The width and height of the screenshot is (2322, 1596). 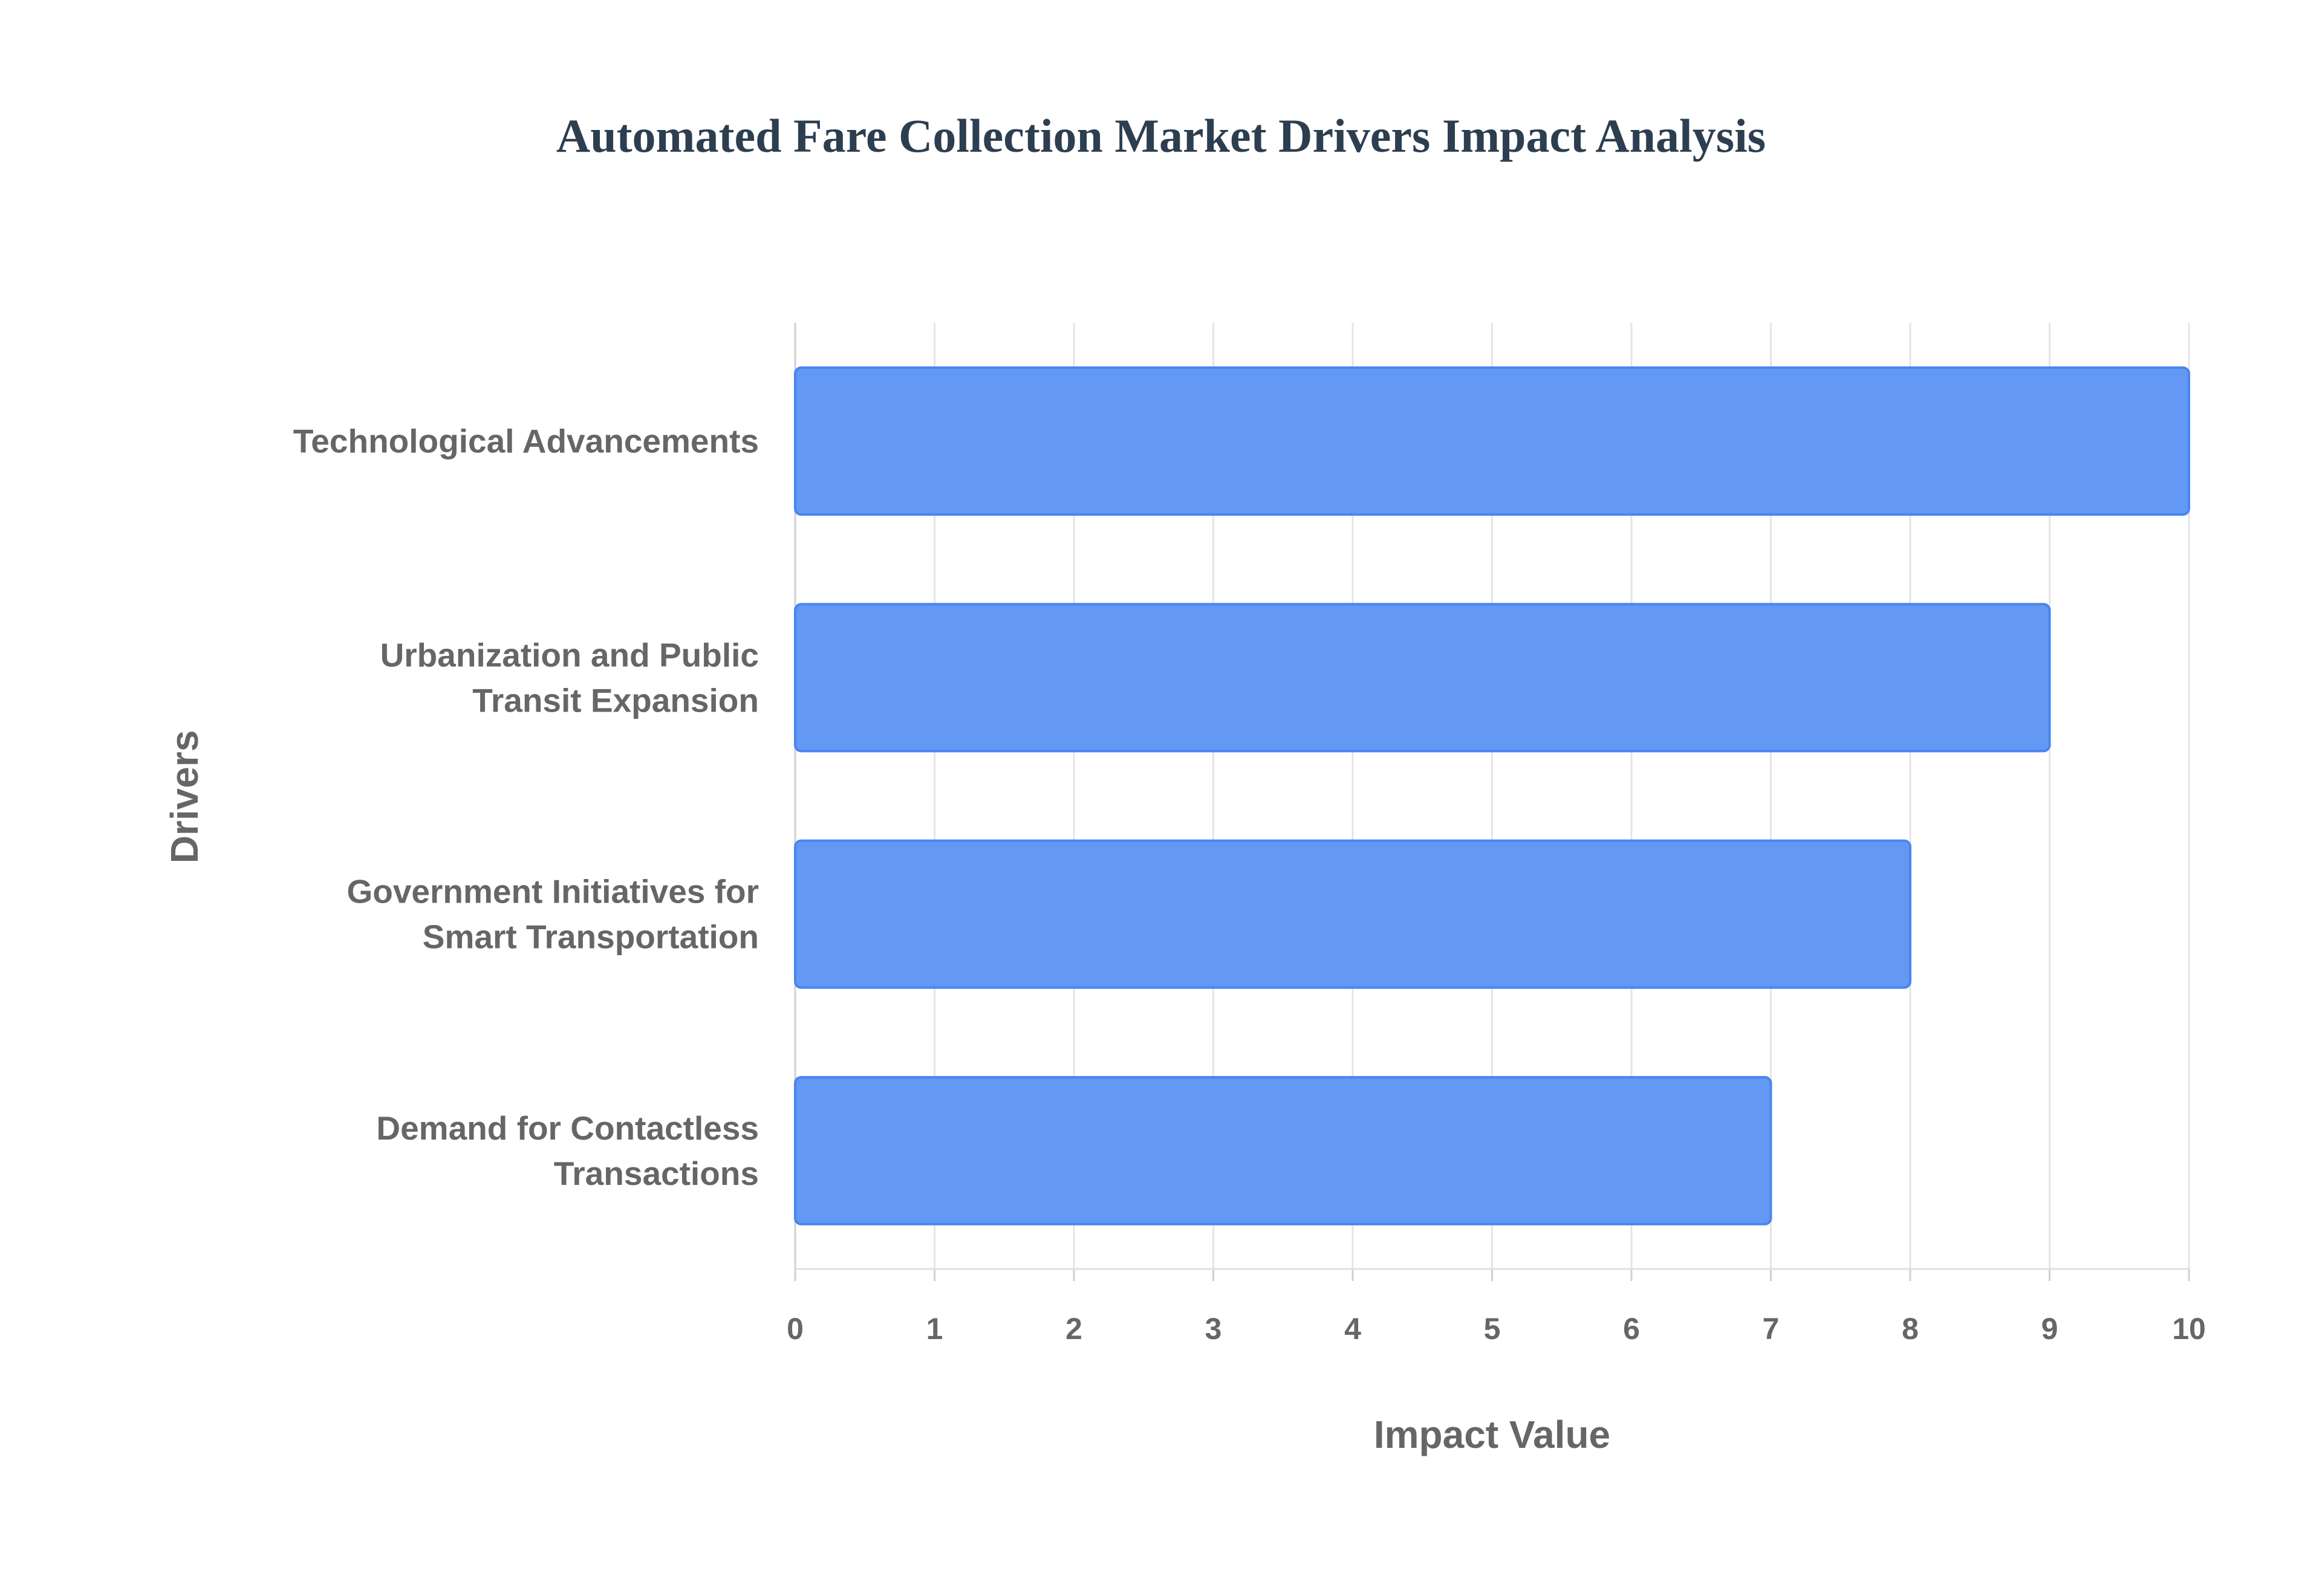 I want to click on x-tick-label: 6, so click(x=1631, y=1329).